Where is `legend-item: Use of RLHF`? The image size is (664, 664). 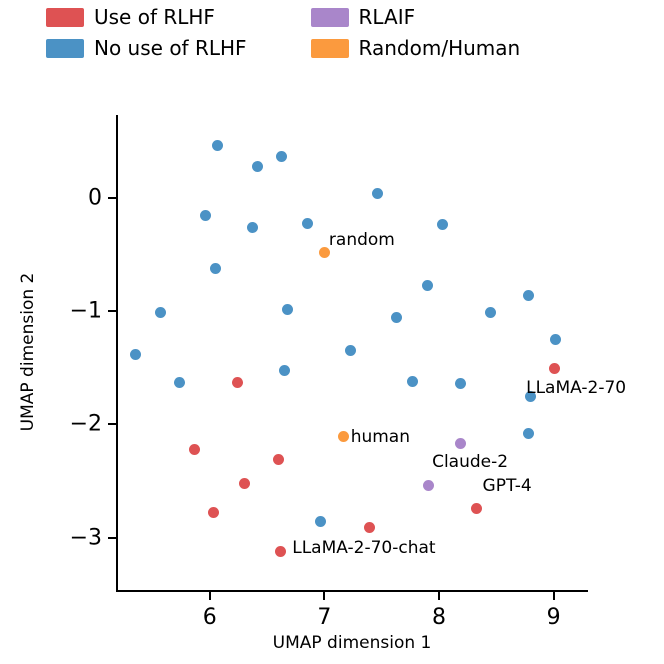 legend-item: Use of RLHF is located at coordinates (146, 17).